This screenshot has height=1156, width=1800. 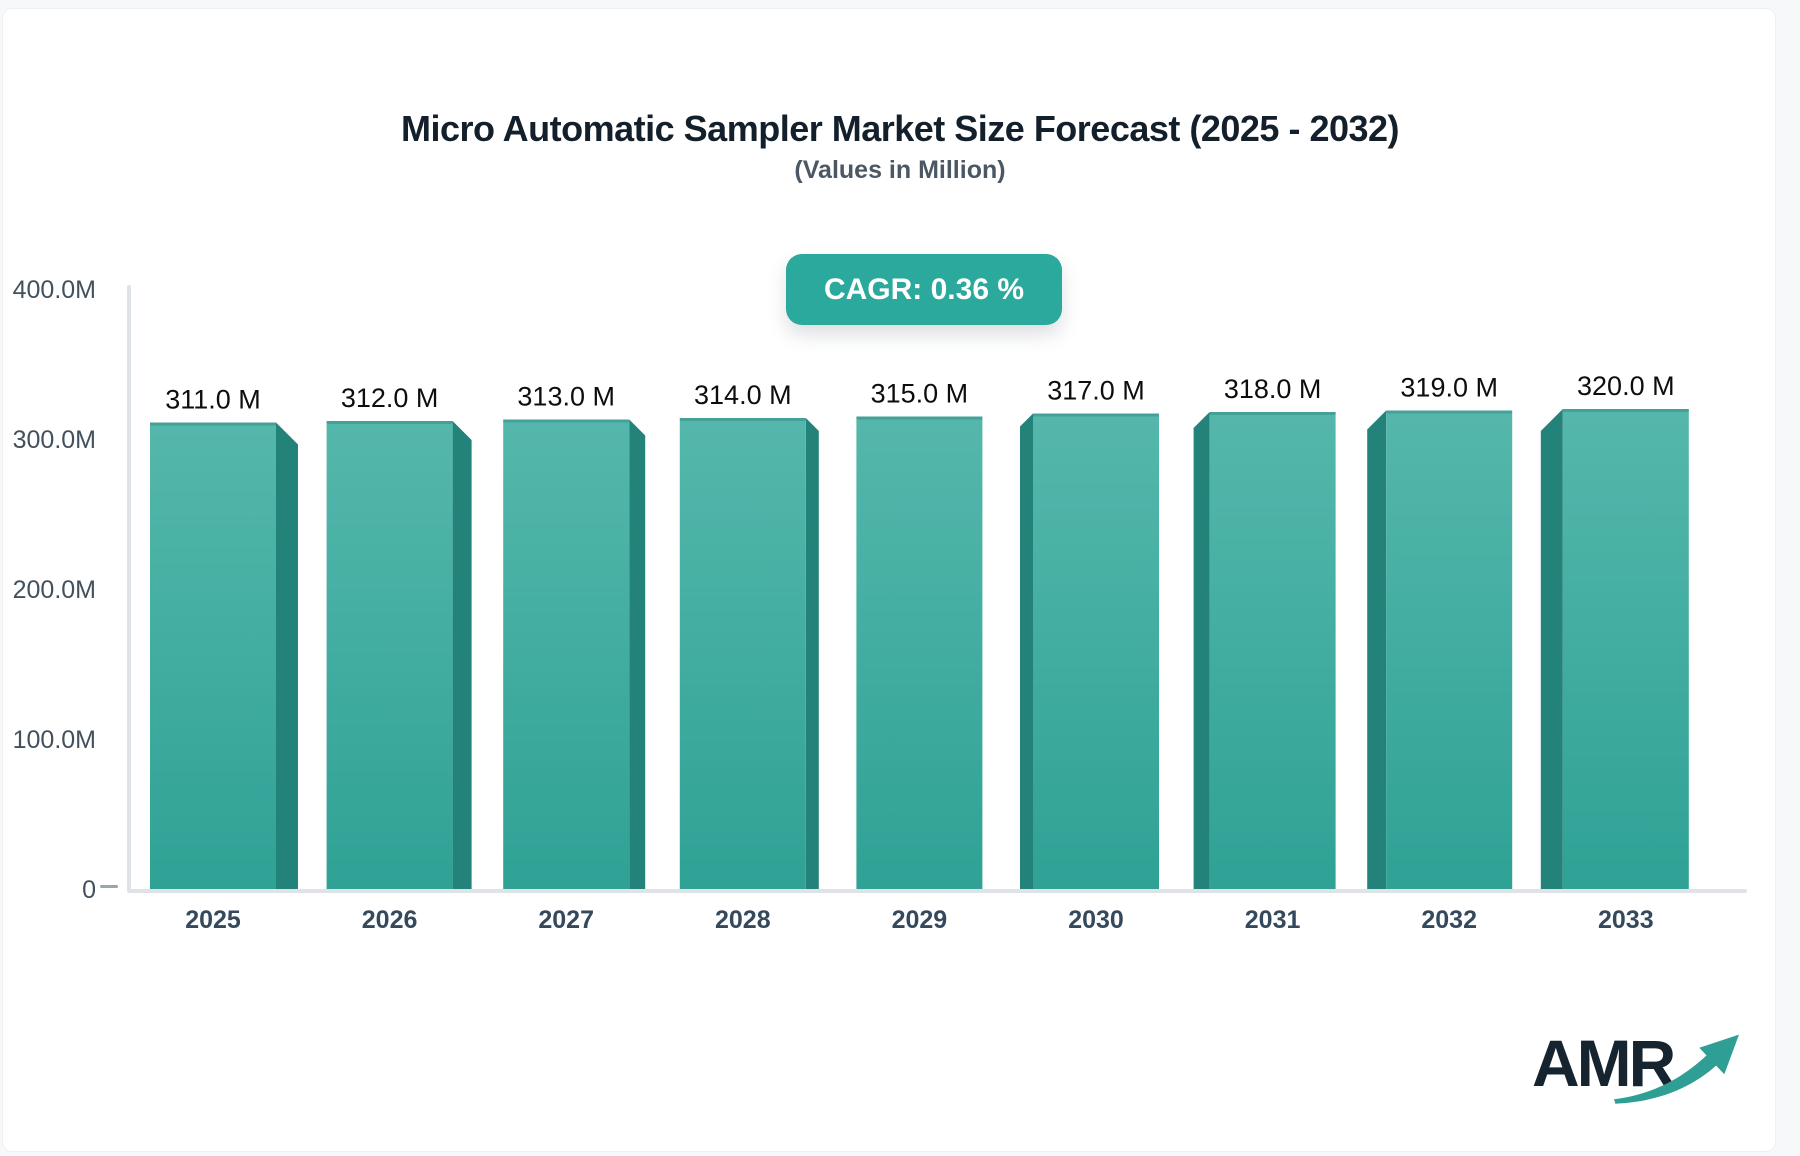 I want to click on y-axis-line, so click(x=129, y=589).